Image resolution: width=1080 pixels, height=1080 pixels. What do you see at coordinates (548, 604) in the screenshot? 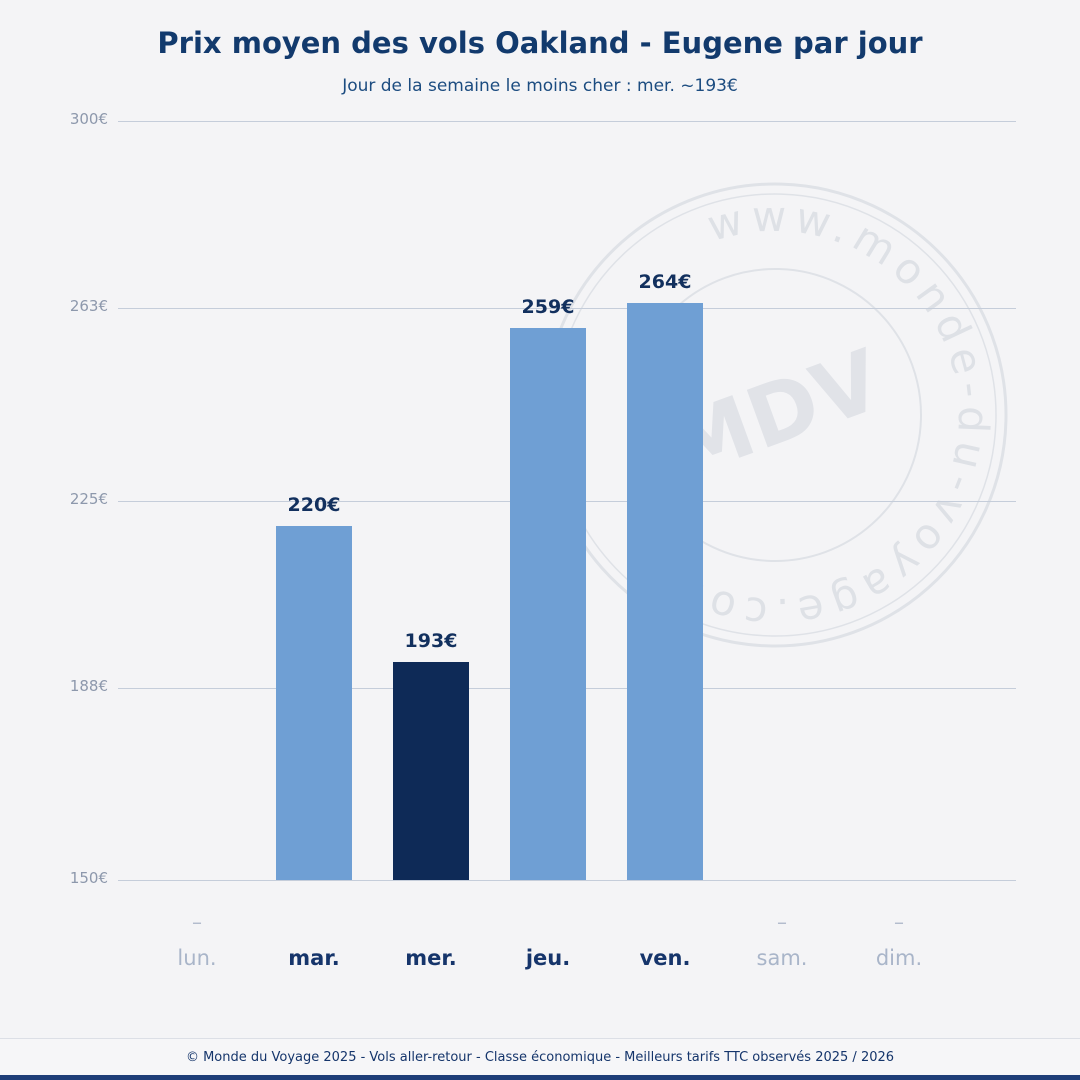
I see `bar-jeu` at bounding box center [548, 604].